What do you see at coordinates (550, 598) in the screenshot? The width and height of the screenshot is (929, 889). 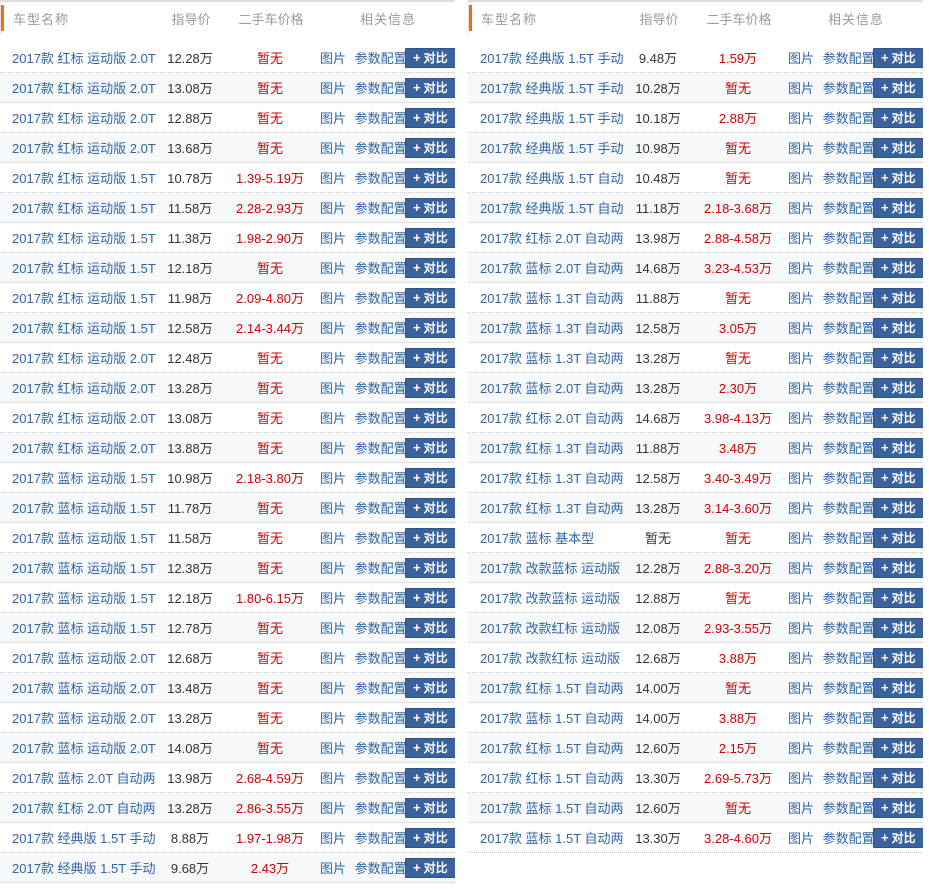 I see `car-model-link: 2017款 改款蓝标 运动版` at bounding box center [550, 598].